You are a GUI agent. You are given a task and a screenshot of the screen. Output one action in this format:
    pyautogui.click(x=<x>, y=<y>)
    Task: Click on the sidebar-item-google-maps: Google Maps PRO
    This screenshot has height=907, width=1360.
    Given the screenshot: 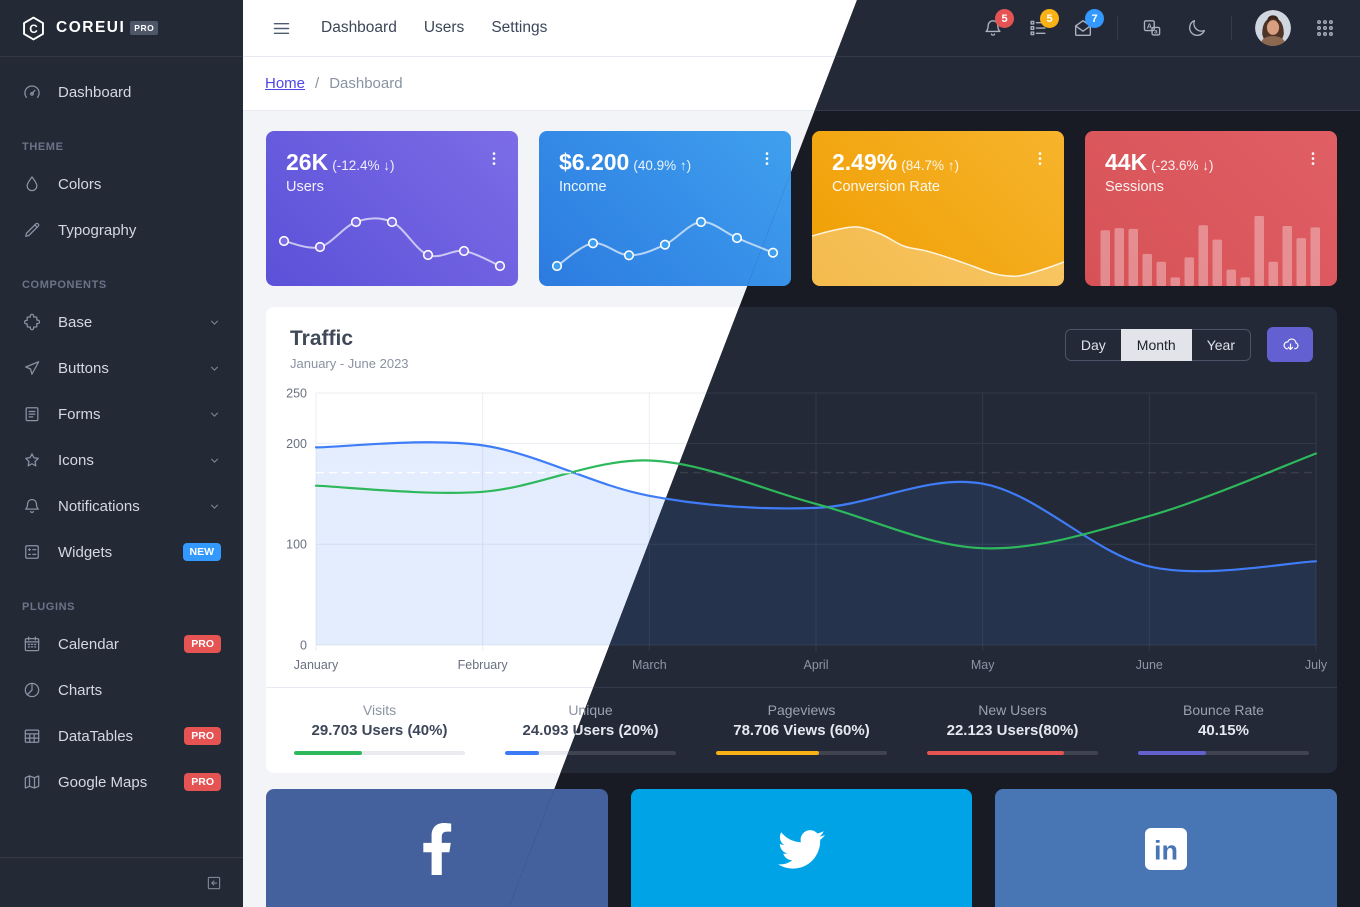 What is the action you would take?
    pyautogui.click(x=121, y=782)
    